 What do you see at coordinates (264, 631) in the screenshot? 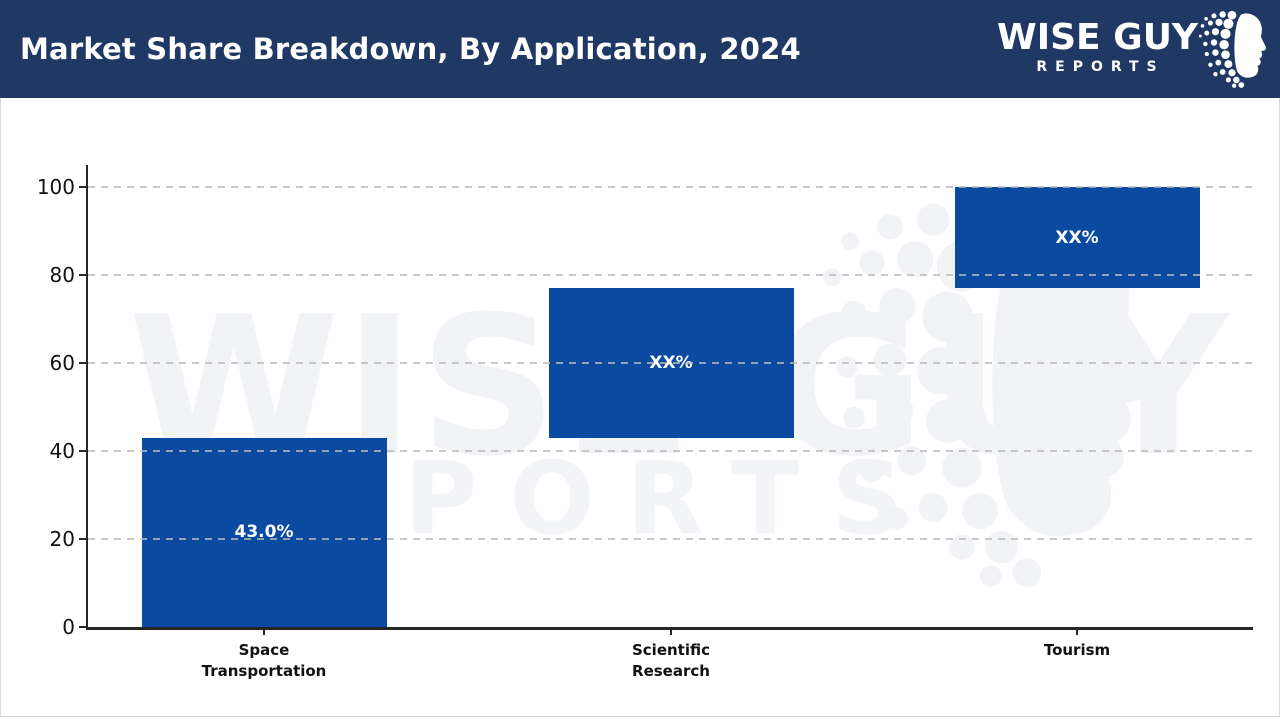
I see `x-tick-space-transportation` at bounding box center [264, 631].